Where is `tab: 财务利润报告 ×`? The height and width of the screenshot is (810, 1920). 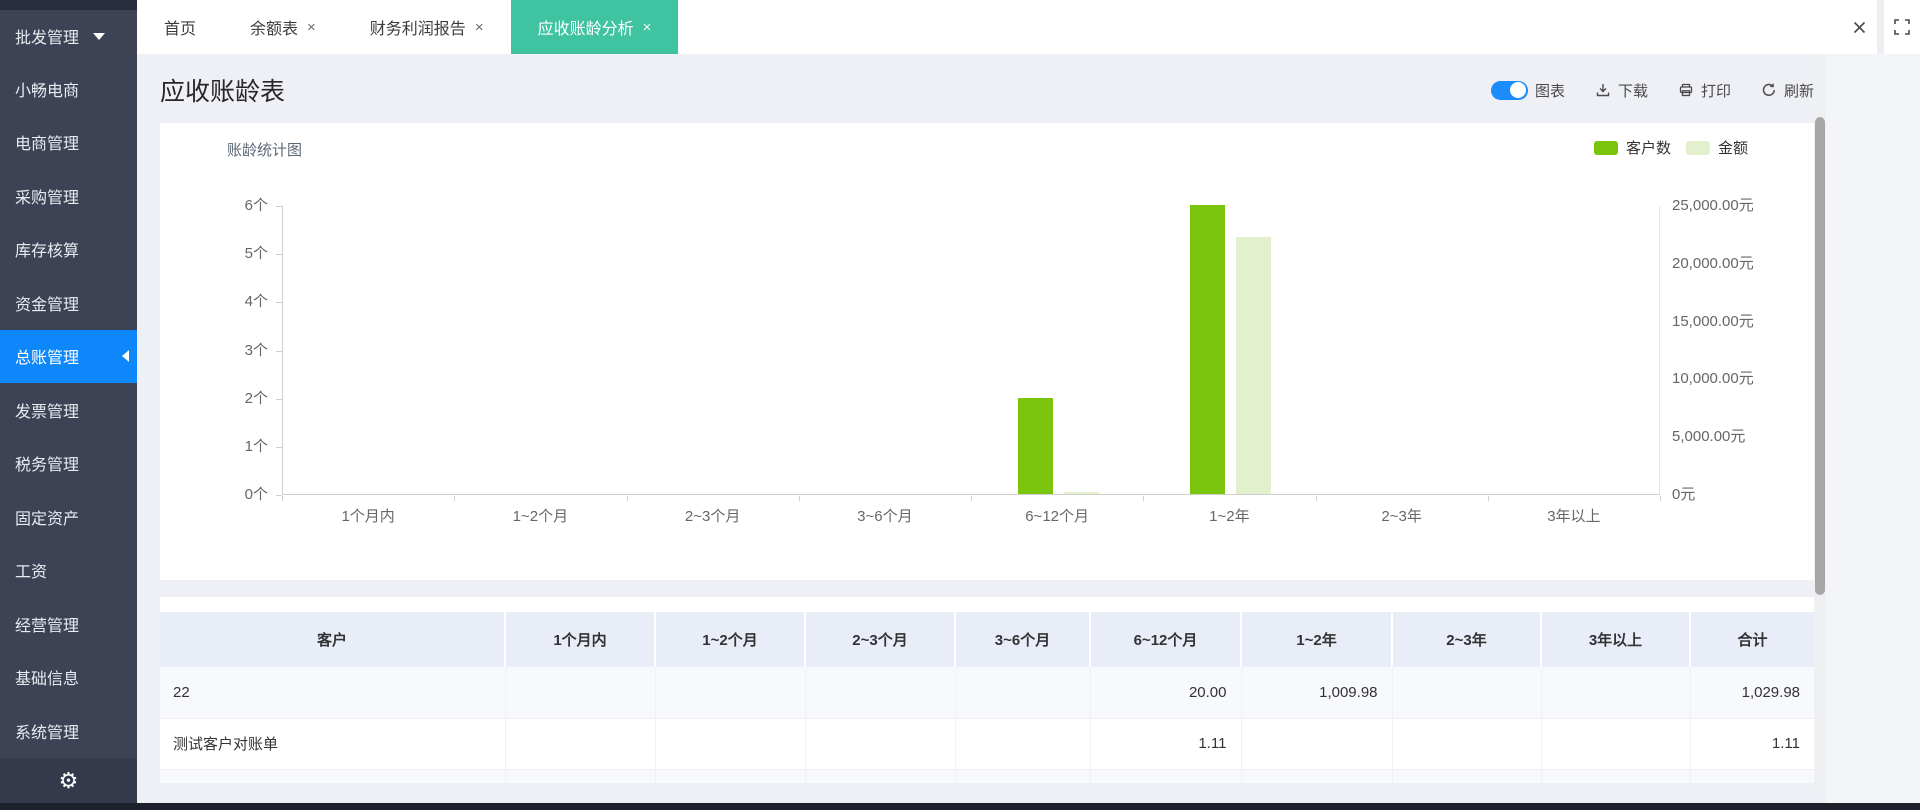
tab: 财务利润报告 × is located at coordinates (427, 27).